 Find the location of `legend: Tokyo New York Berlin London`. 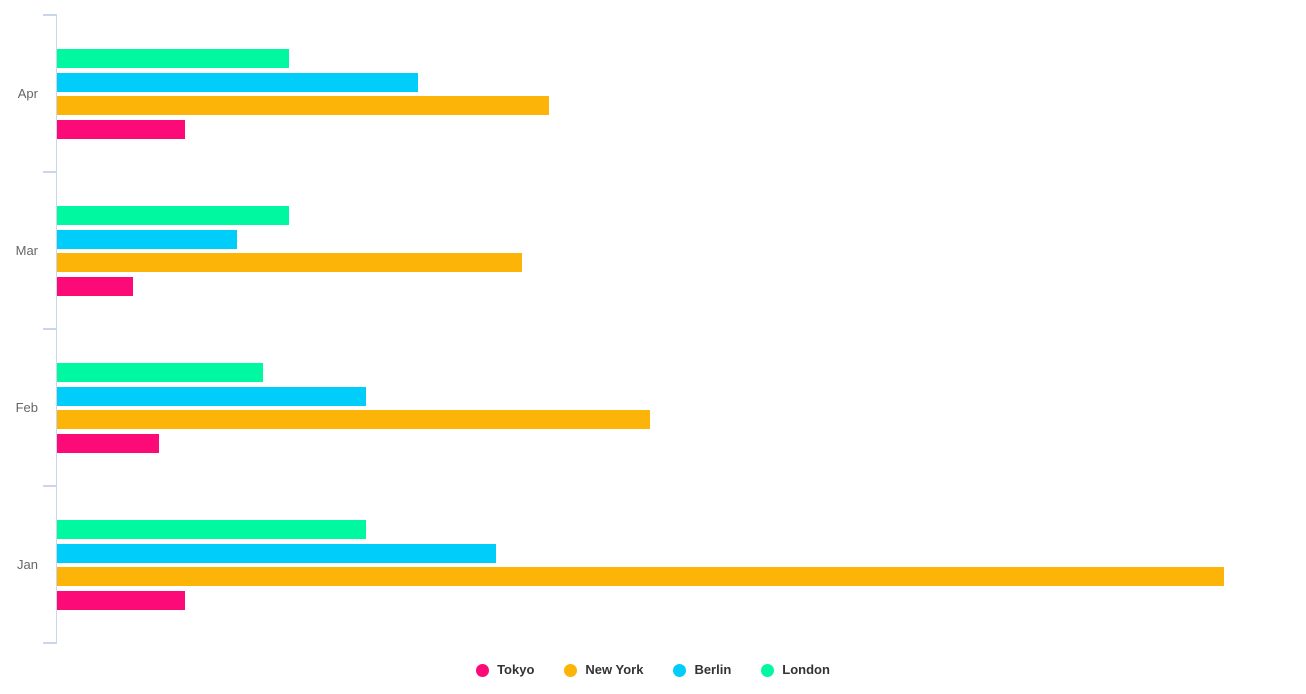

legend: Tokyo New York Berlin London is located at coordinates (653, 670).